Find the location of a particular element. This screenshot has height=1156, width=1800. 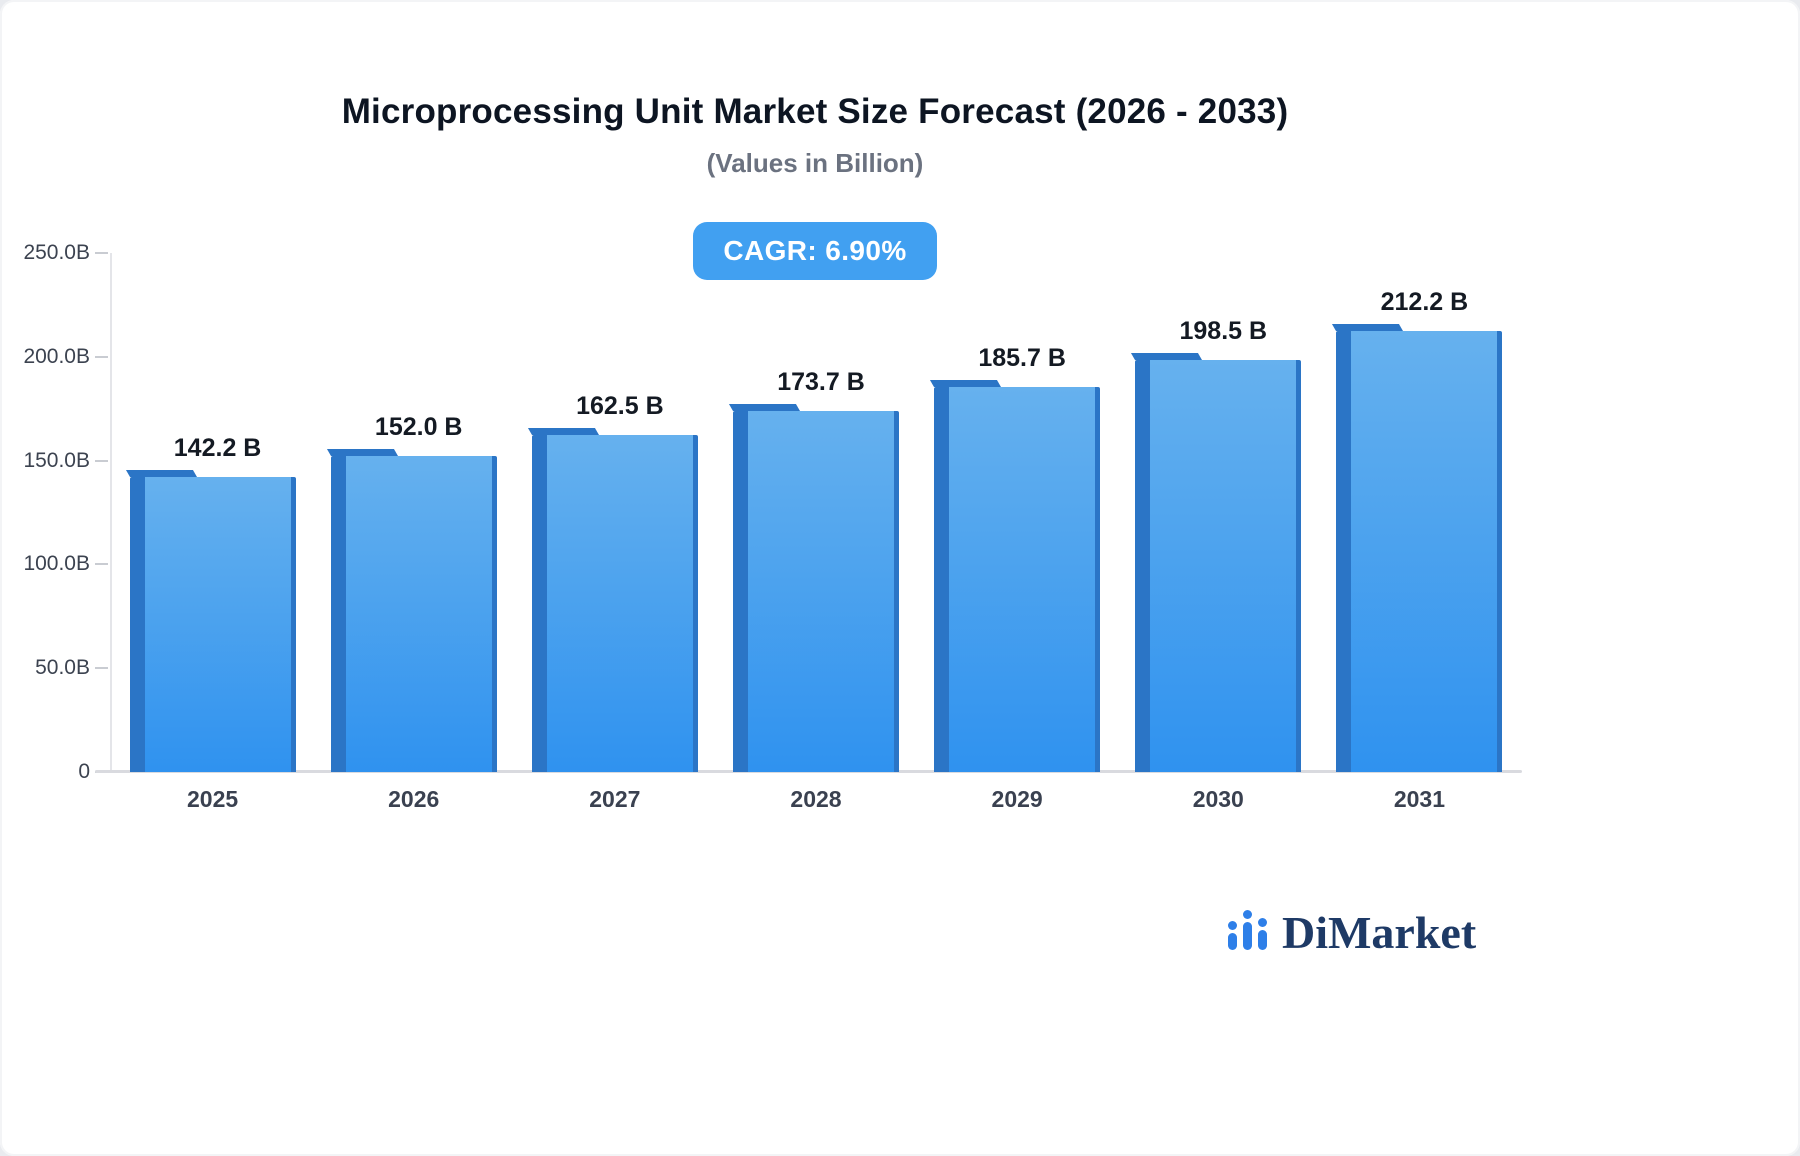

bar-value-label: 212.2 B is located at coordinates (1424, 302).